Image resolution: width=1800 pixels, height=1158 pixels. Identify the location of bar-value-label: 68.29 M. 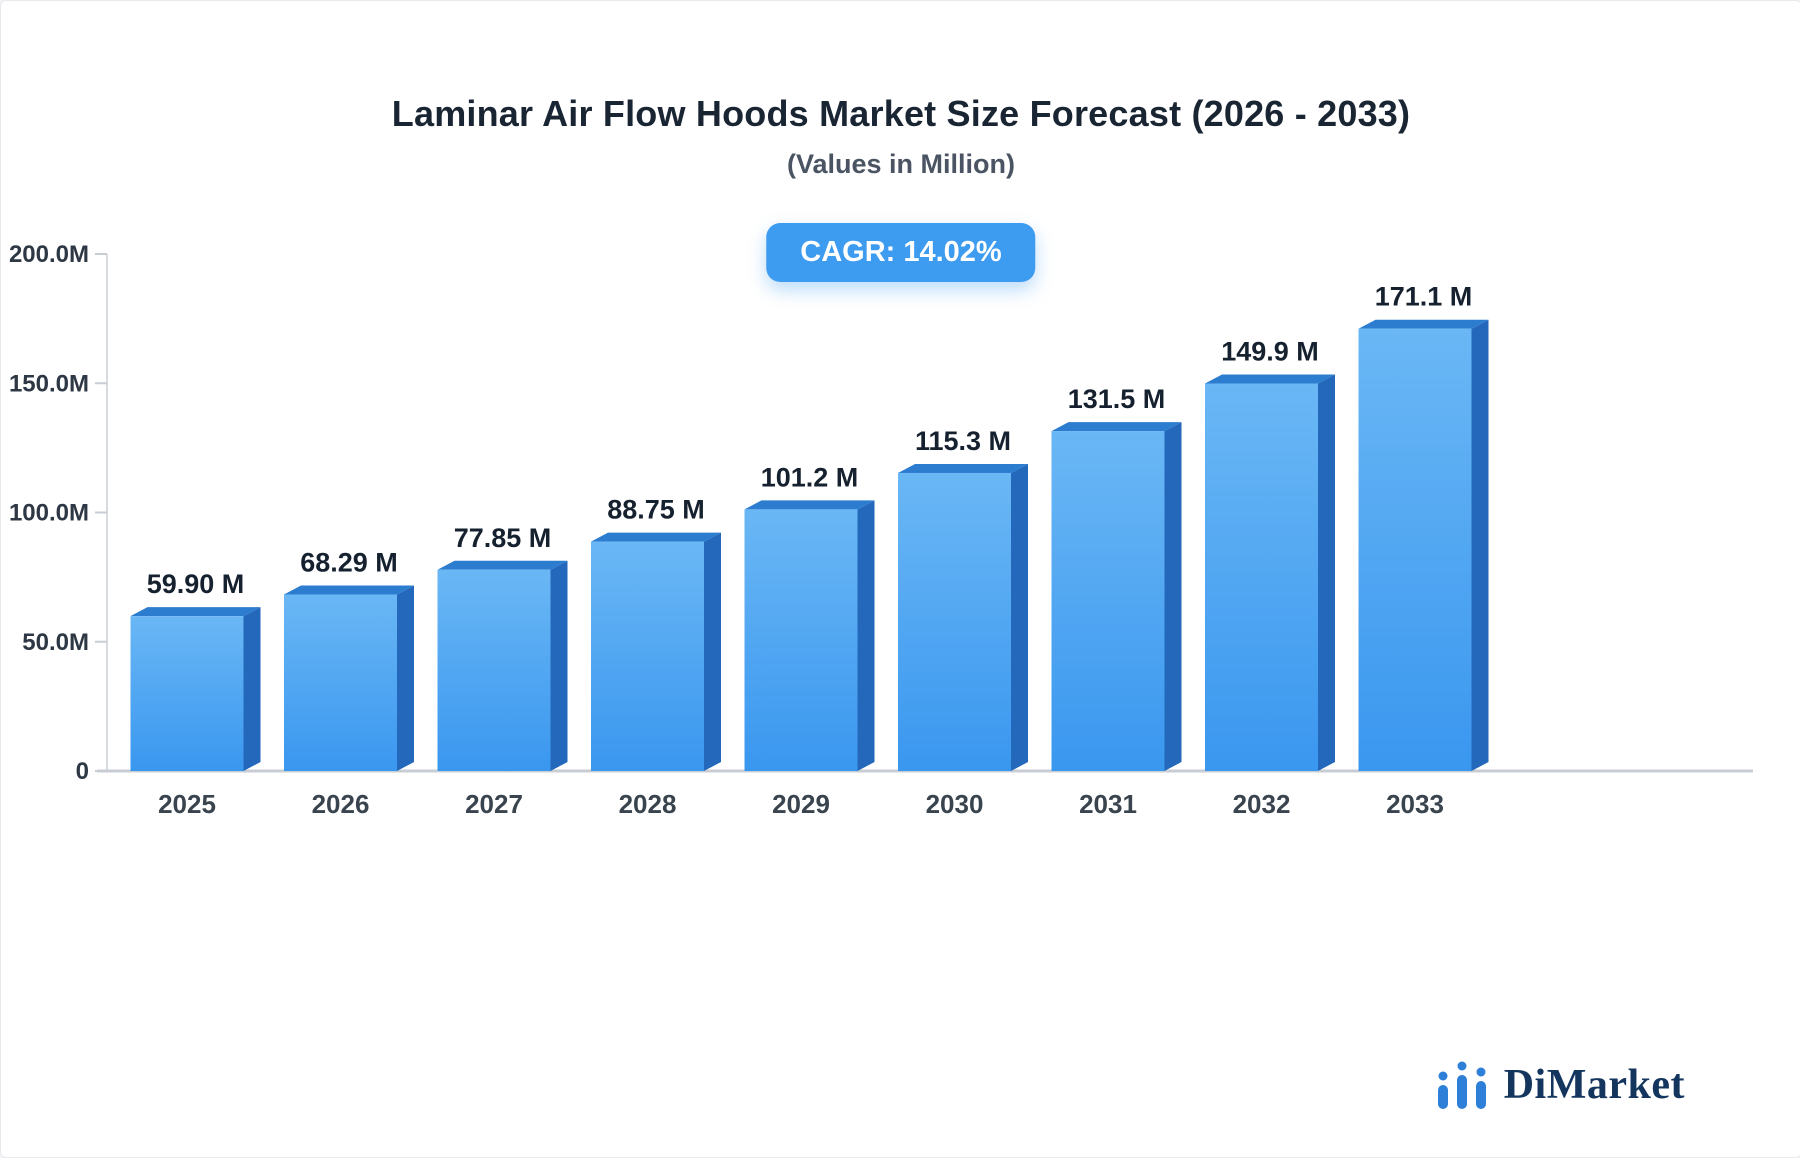
(349, 562).